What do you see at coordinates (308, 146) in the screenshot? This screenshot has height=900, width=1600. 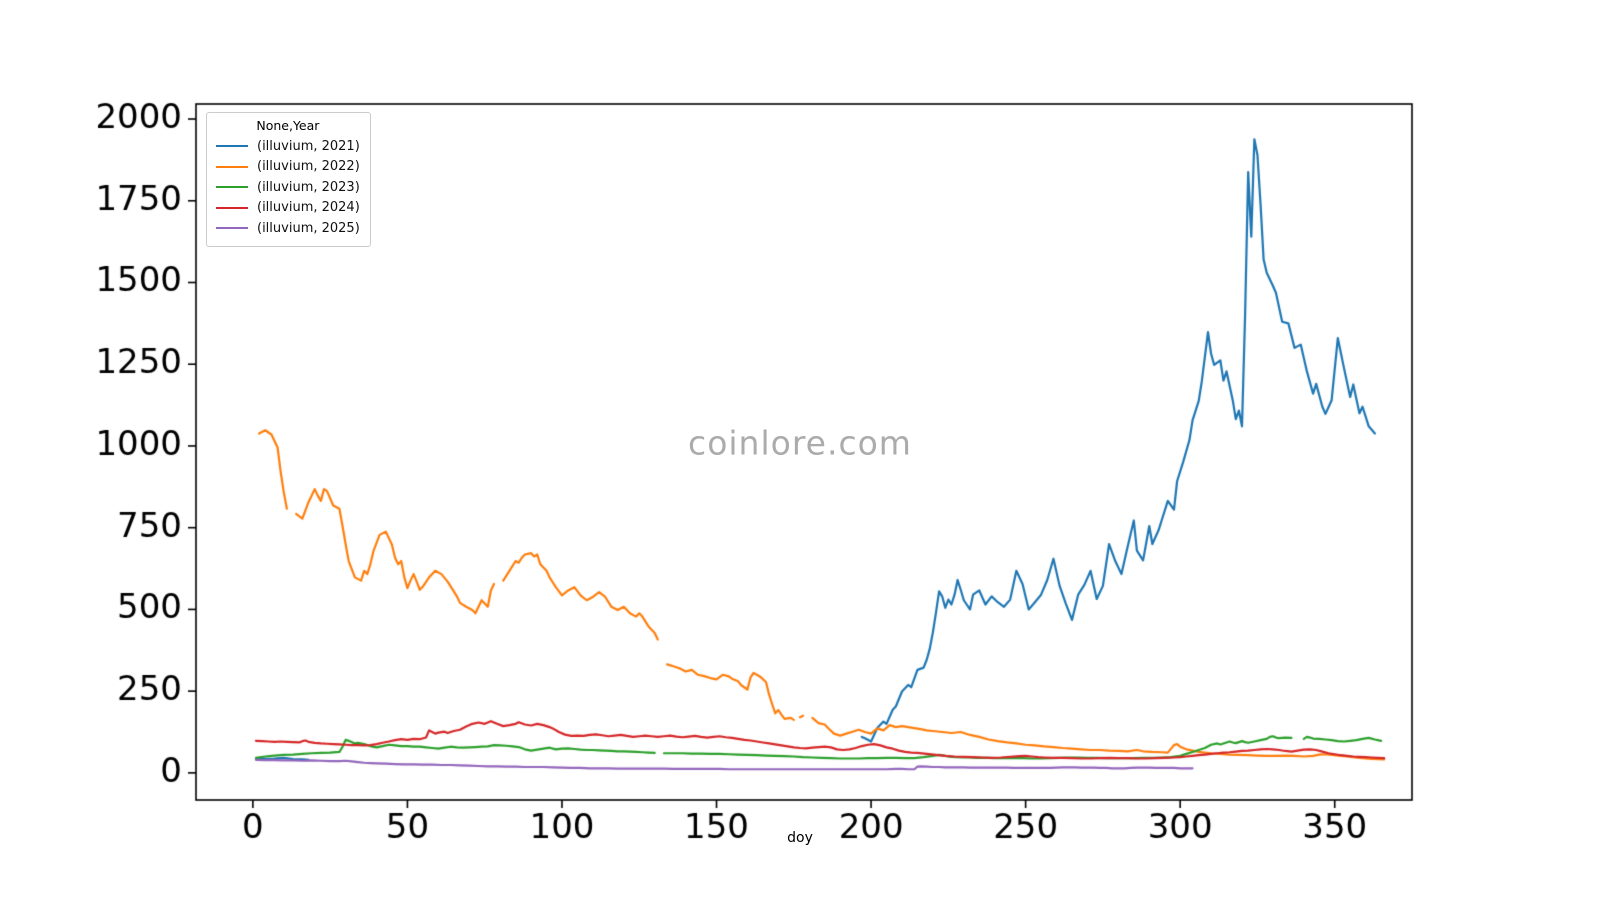 I see `legend-item-label: (illuvium, 2021)` at bounding box center [308, 146].